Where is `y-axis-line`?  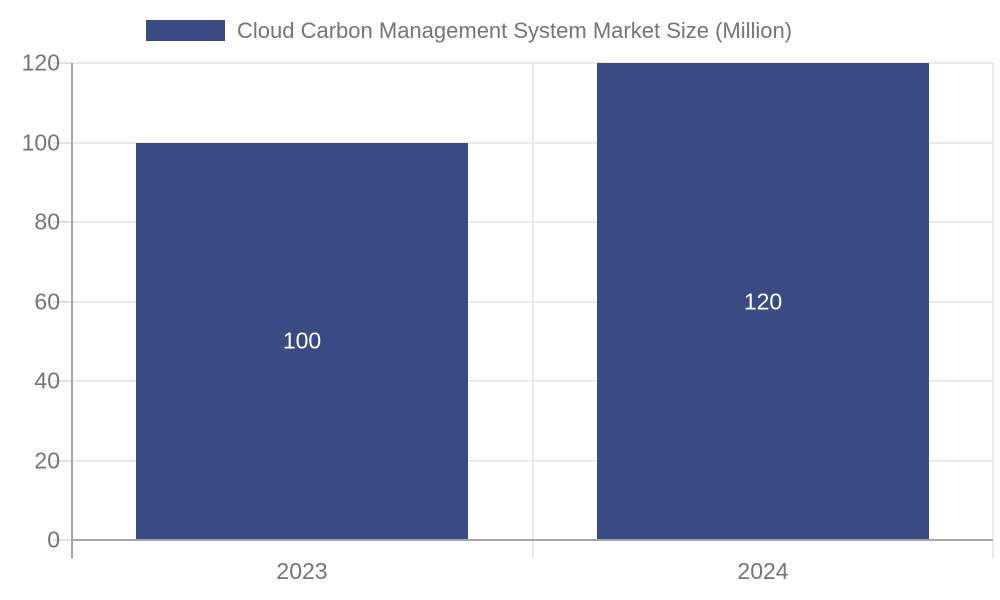
y-axis-line is located at coordinates (72, 310).